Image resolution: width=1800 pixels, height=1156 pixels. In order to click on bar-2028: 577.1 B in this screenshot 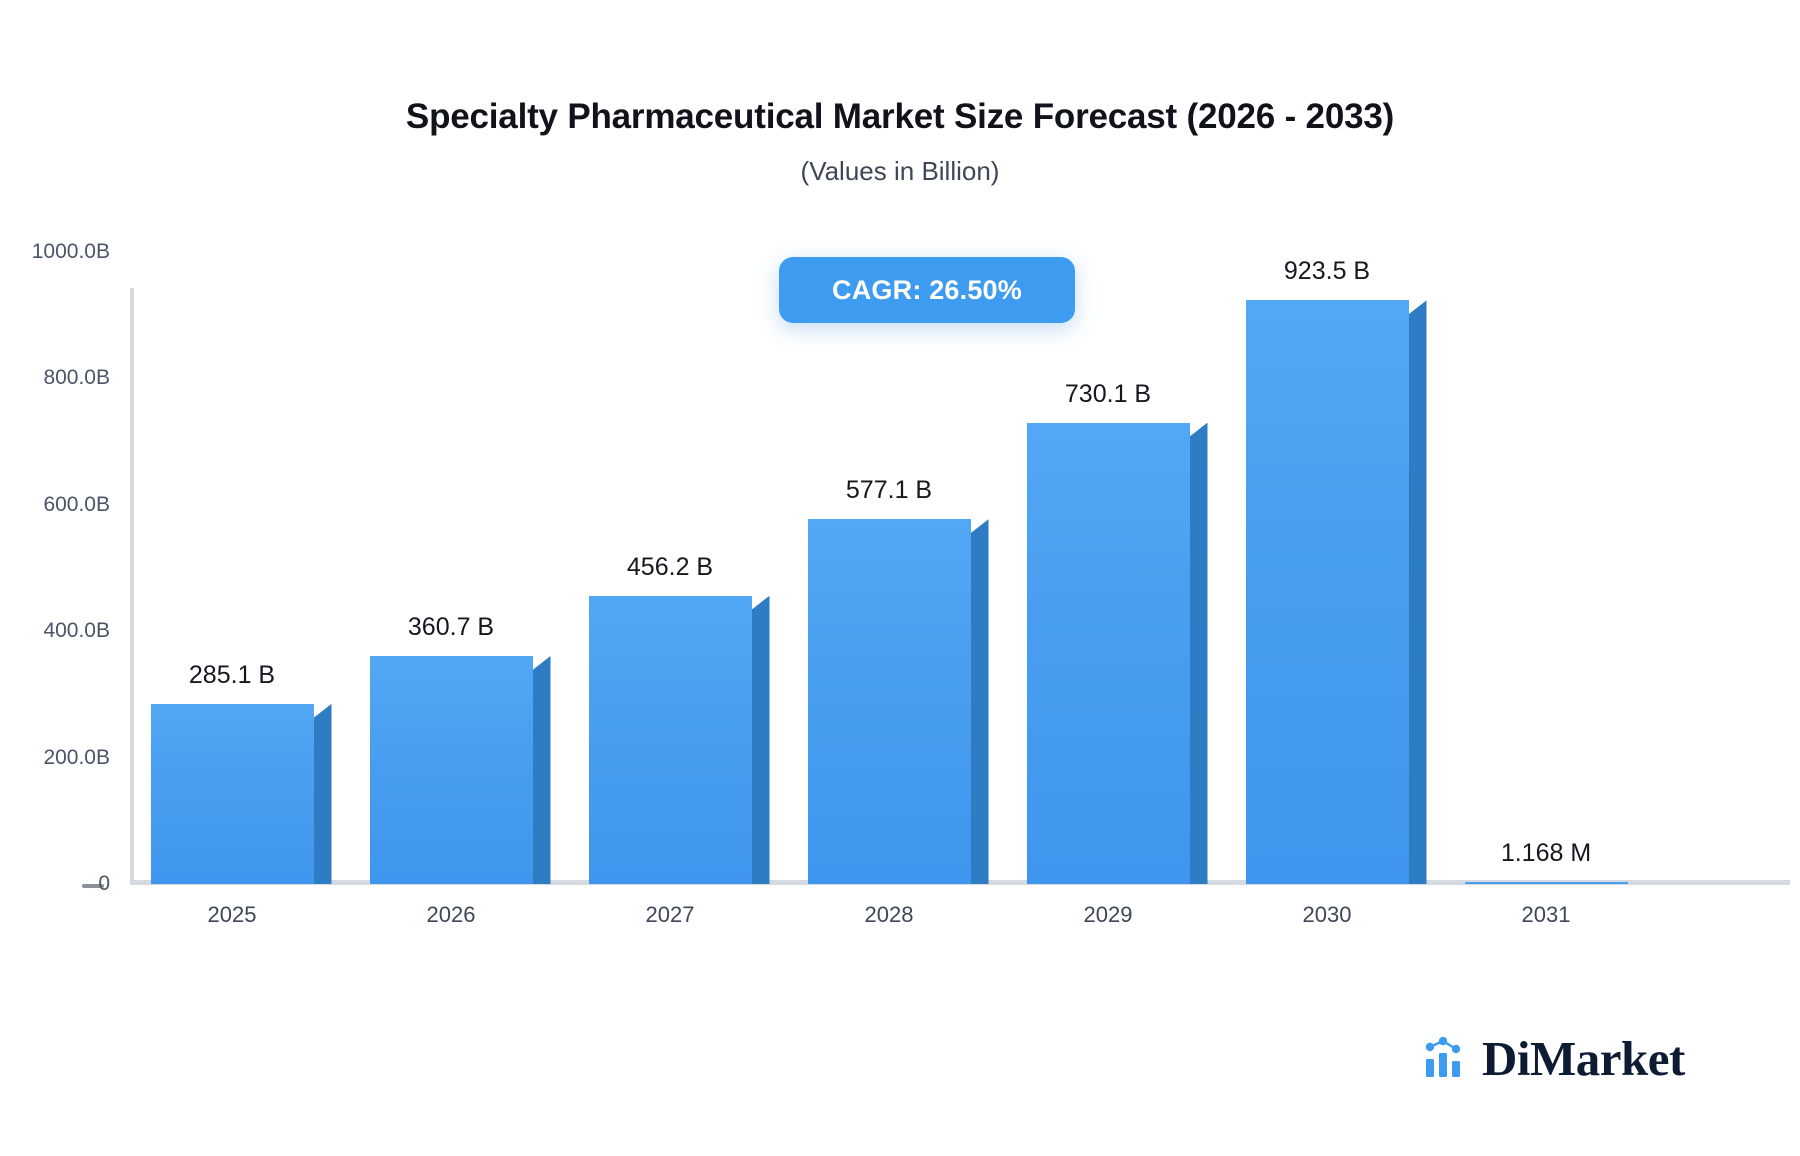, I will do `click(898, 680)`.